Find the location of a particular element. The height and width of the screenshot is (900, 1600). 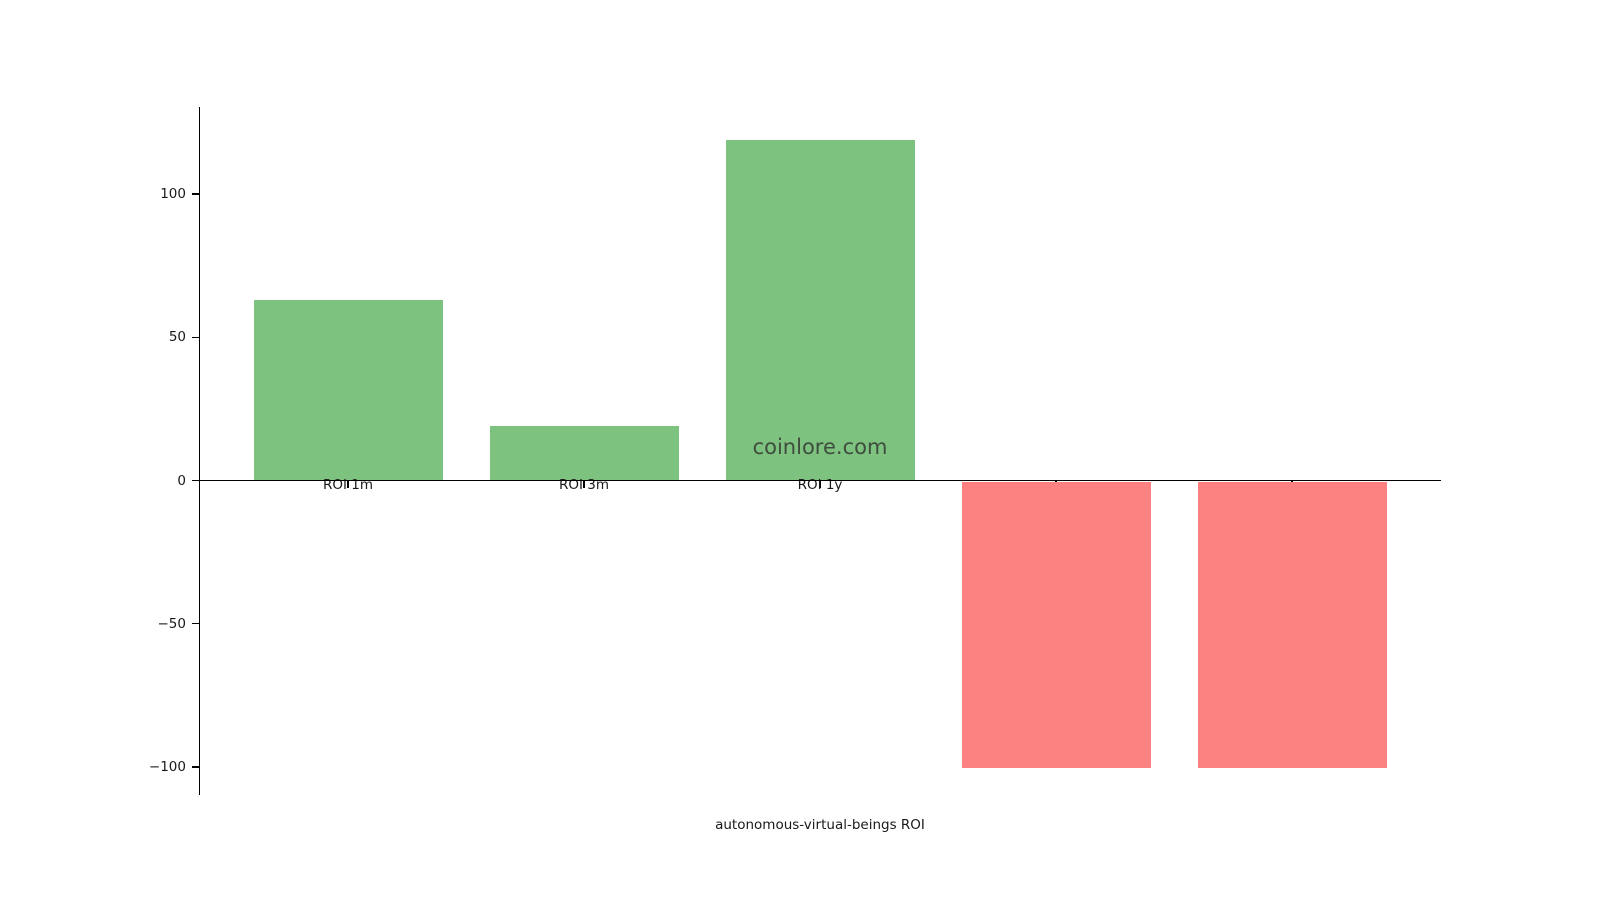

watermark-text: coinlore.com is located at coordinates (820, 447).